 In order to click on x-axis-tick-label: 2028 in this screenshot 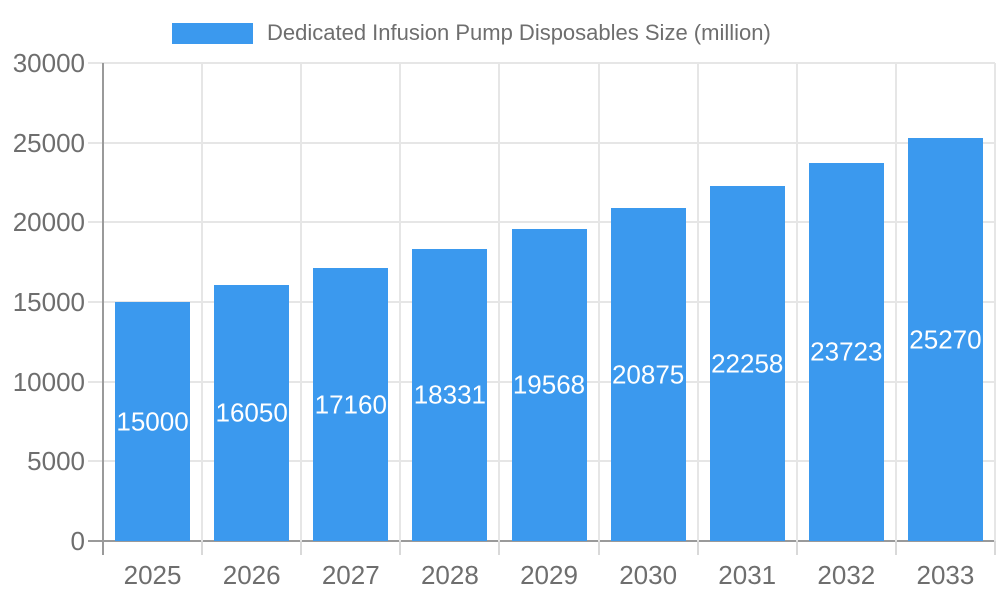, I will do `click(449, 575)`.